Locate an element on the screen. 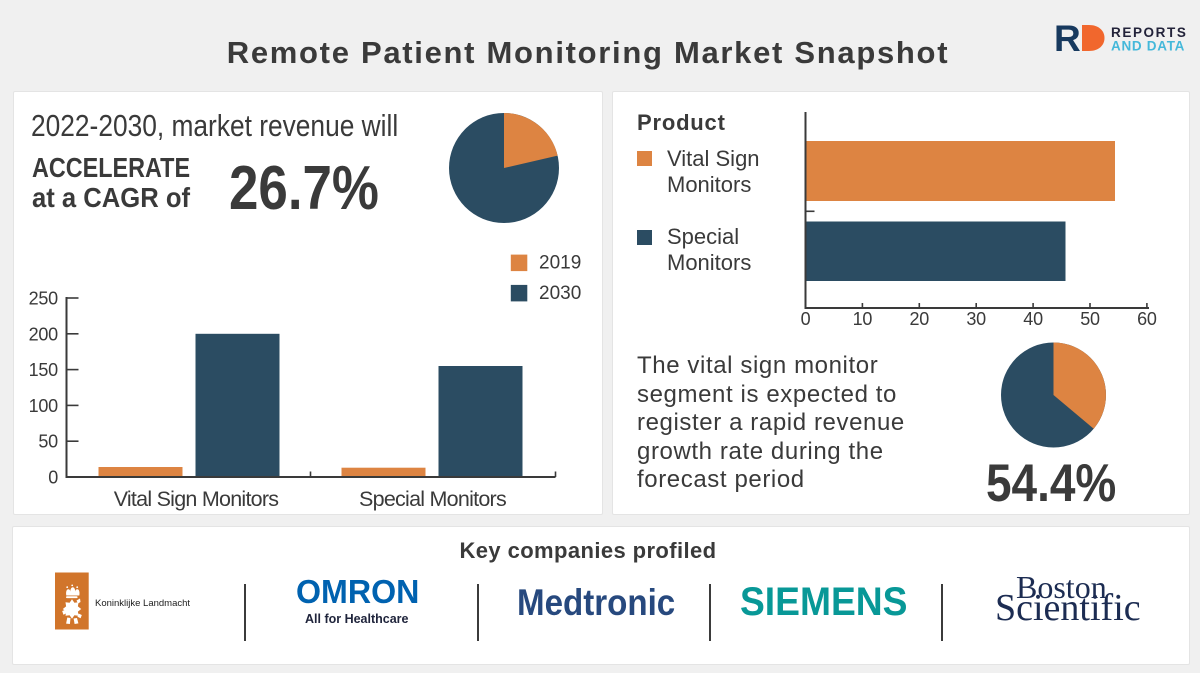 This screenshot has width=1200, height=673. svg-text: 40 is located at coordinates (1033, 319).